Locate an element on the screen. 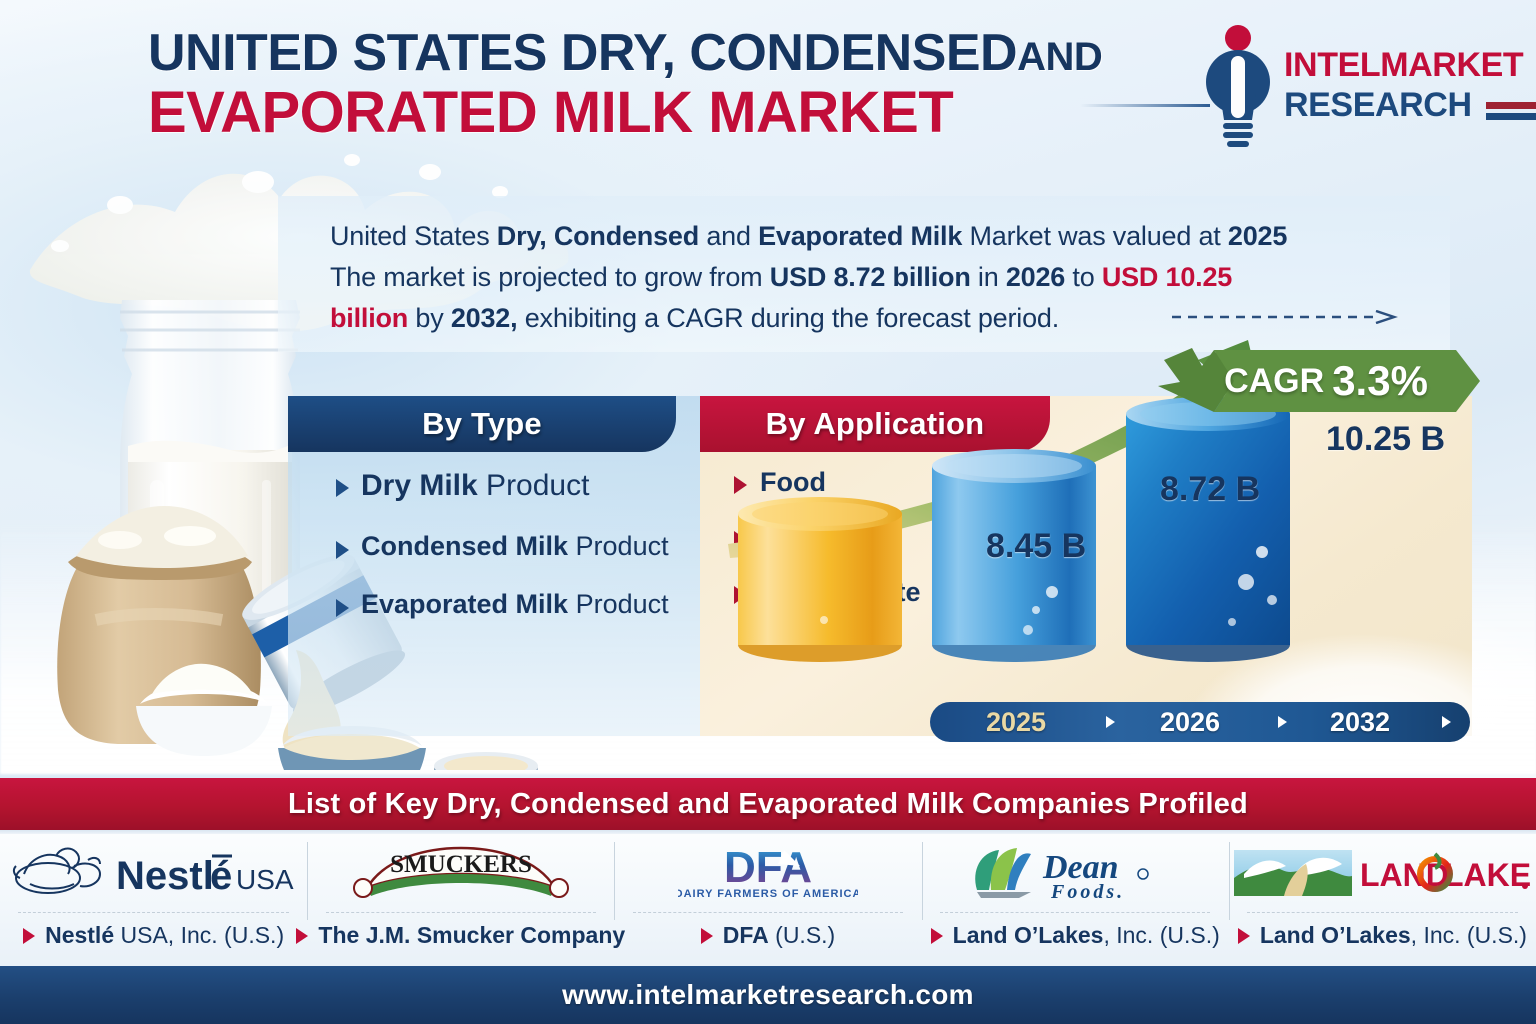  logo-bars is located at coordinates (1511, 111).